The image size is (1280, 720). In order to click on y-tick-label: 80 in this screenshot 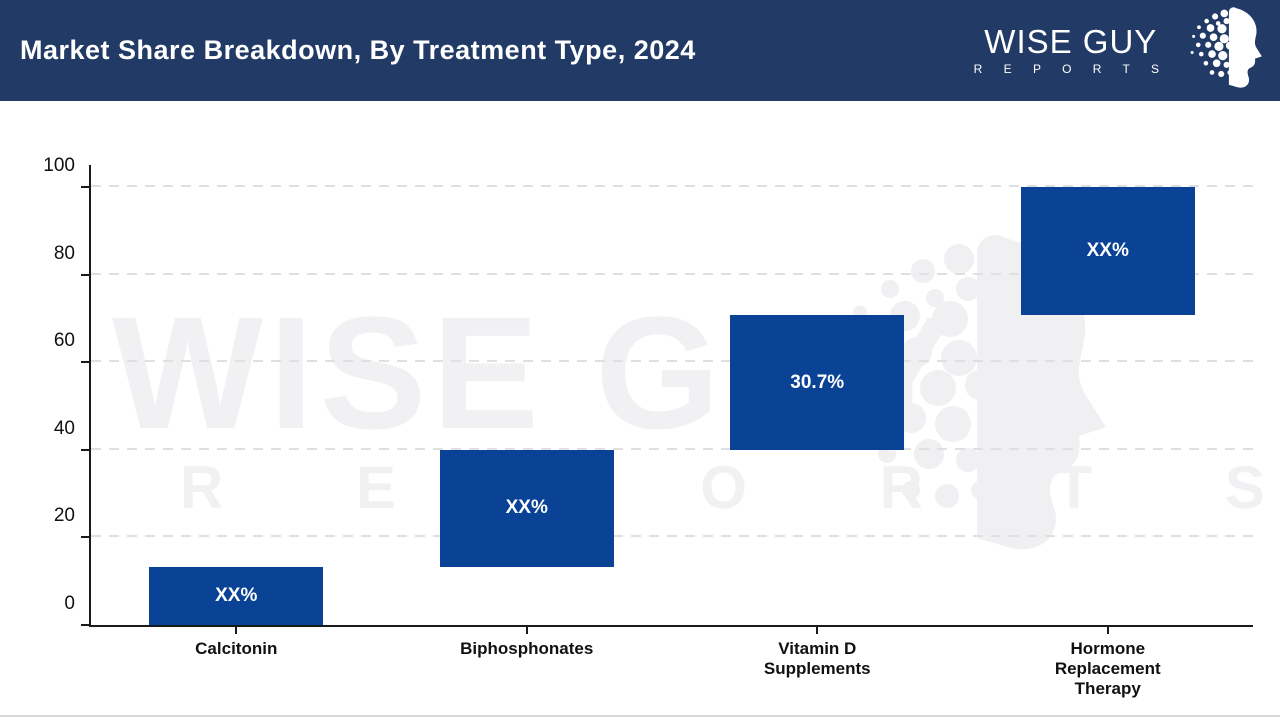, I will do `click(64, 253)`.